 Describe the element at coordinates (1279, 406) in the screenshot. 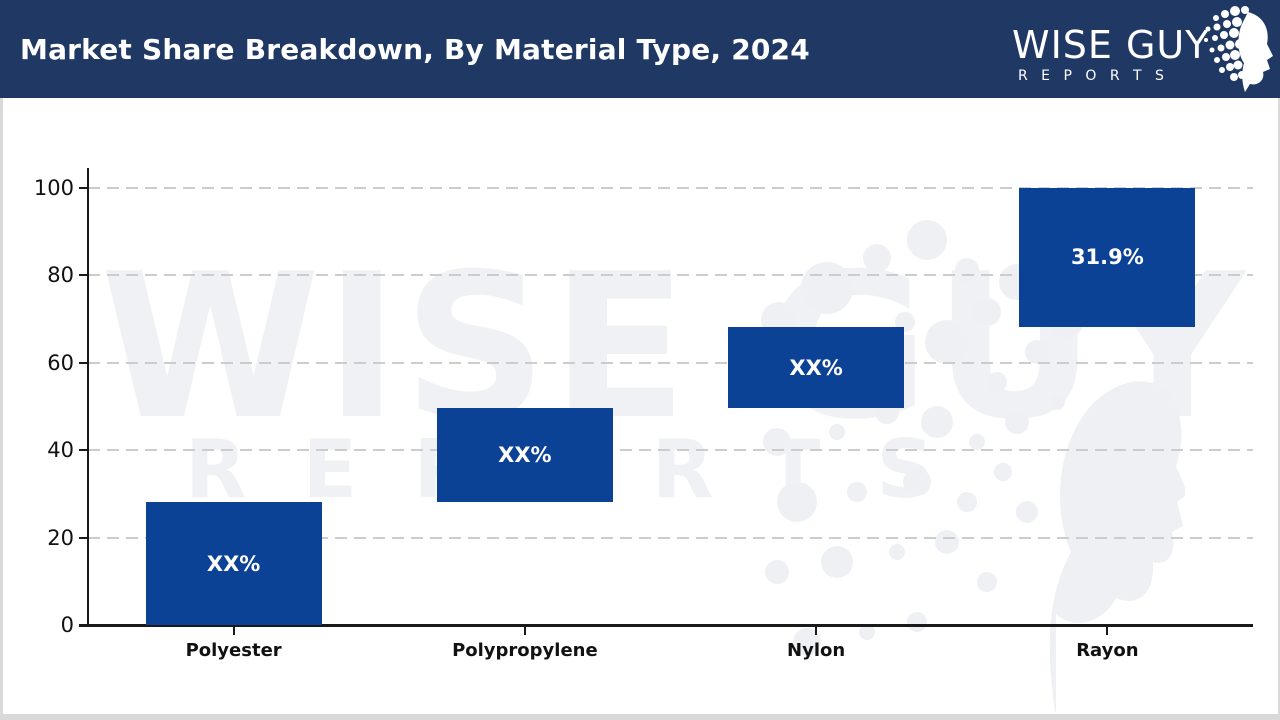

I see `frame-border-right` at that location.